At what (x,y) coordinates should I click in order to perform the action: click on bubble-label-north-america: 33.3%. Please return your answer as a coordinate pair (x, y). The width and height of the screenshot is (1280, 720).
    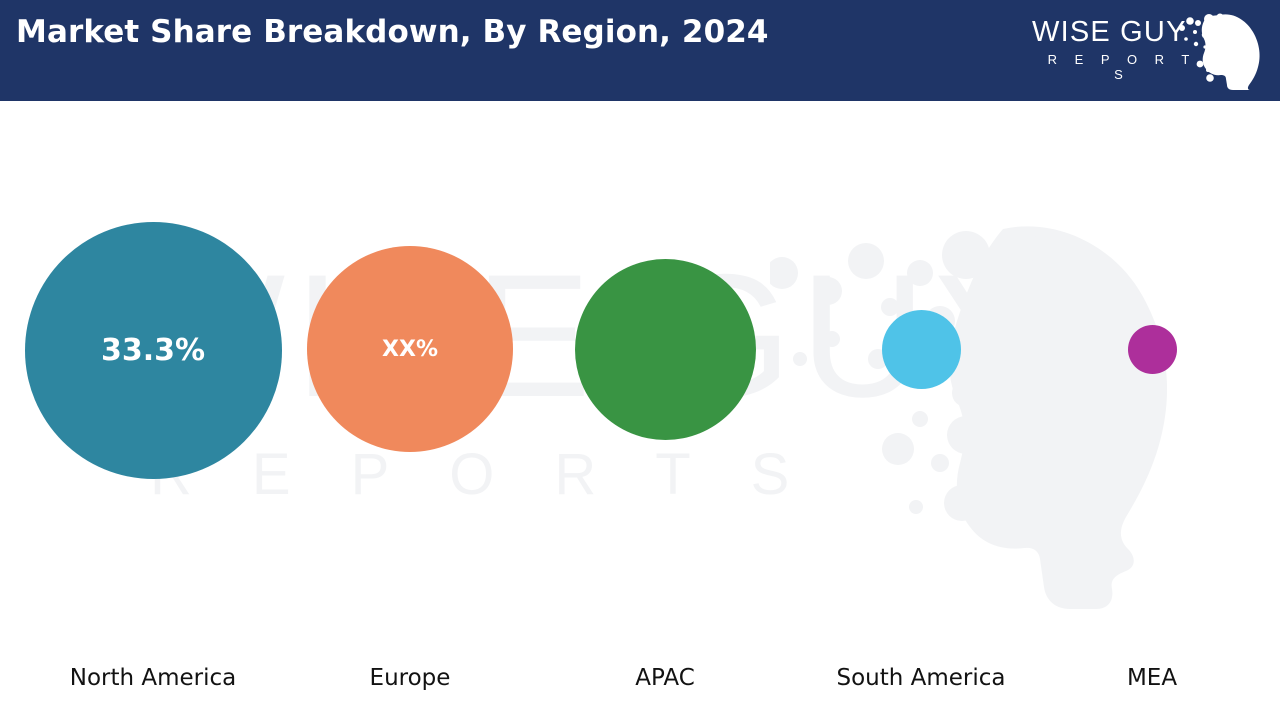
    Looking at the image, I should click on (153, 350).